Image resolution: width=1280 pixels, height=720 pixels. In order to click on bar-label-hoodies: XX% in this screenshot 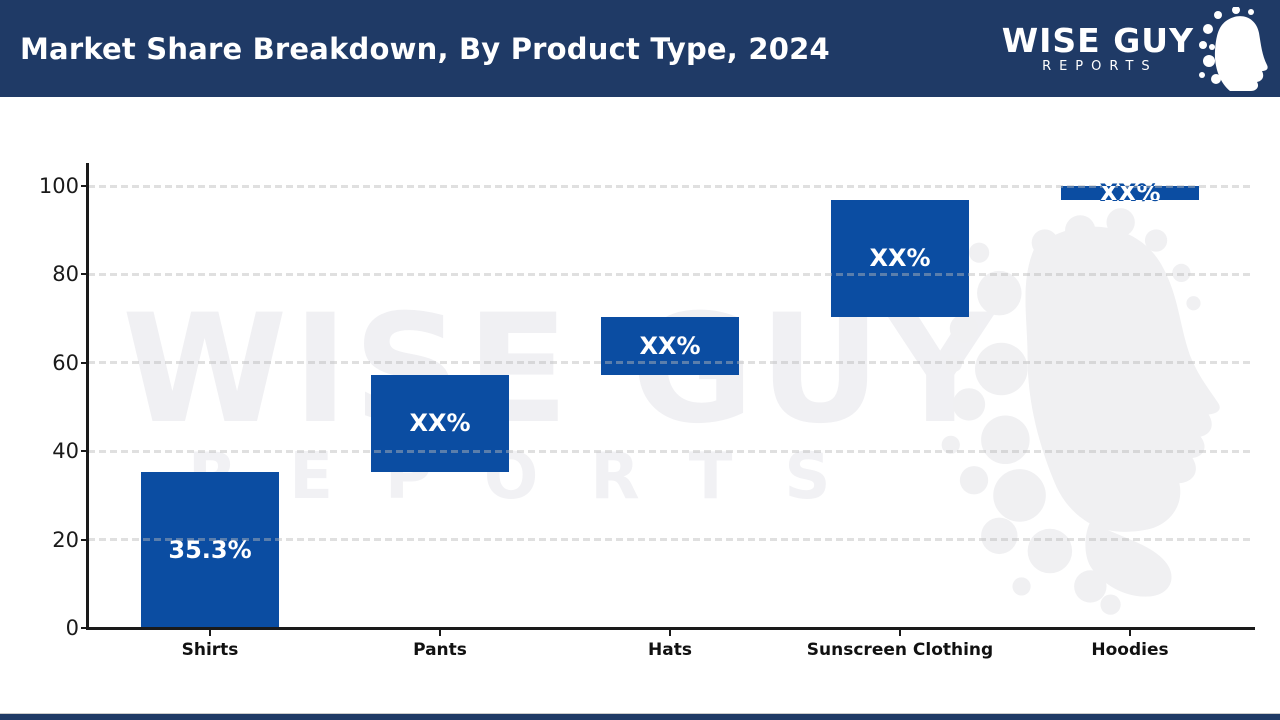, I will do `click(1129, 193)`.